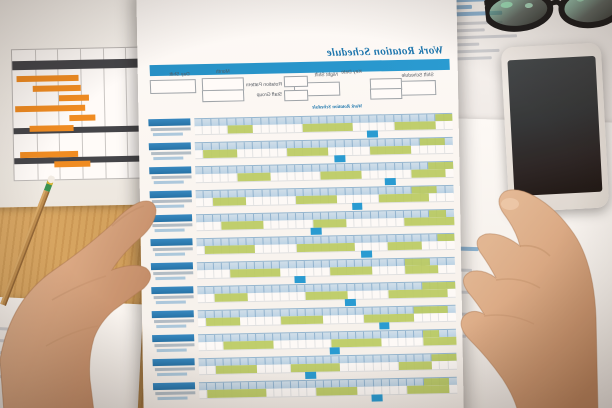  Describe the element at coordinates (547, 16) in the screenshot. I see `eyeglasses-icon` at that location.